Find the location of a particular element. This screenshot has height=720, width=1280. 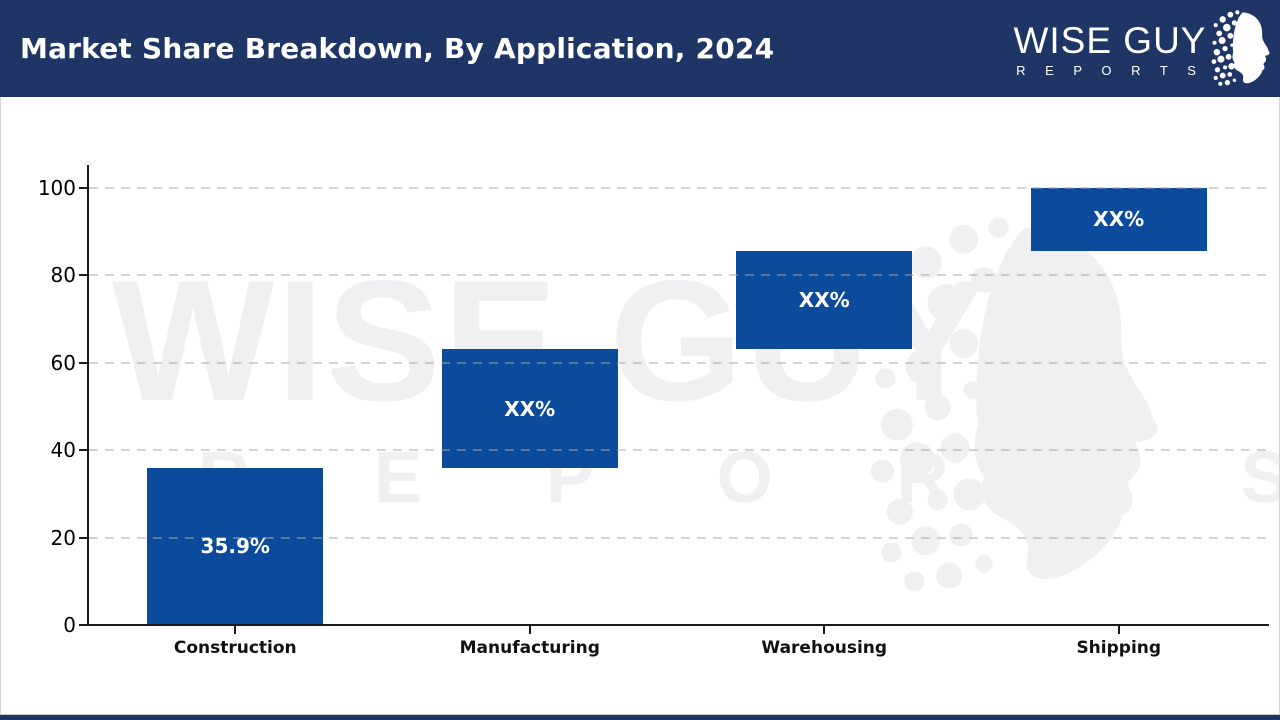

logo-brand-text: WISE GUY is located at coordinates (1110, 40).